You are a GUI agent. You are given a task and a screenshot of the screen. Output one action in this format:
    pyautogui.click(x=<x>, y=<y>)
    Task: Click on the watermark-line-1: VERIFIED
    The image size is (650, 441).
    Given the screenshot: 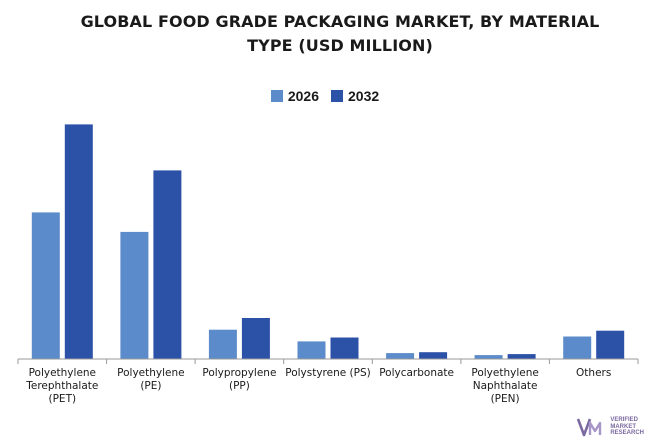 What is the action you would take?
    pyautogui.click(x=624, y=420)
    